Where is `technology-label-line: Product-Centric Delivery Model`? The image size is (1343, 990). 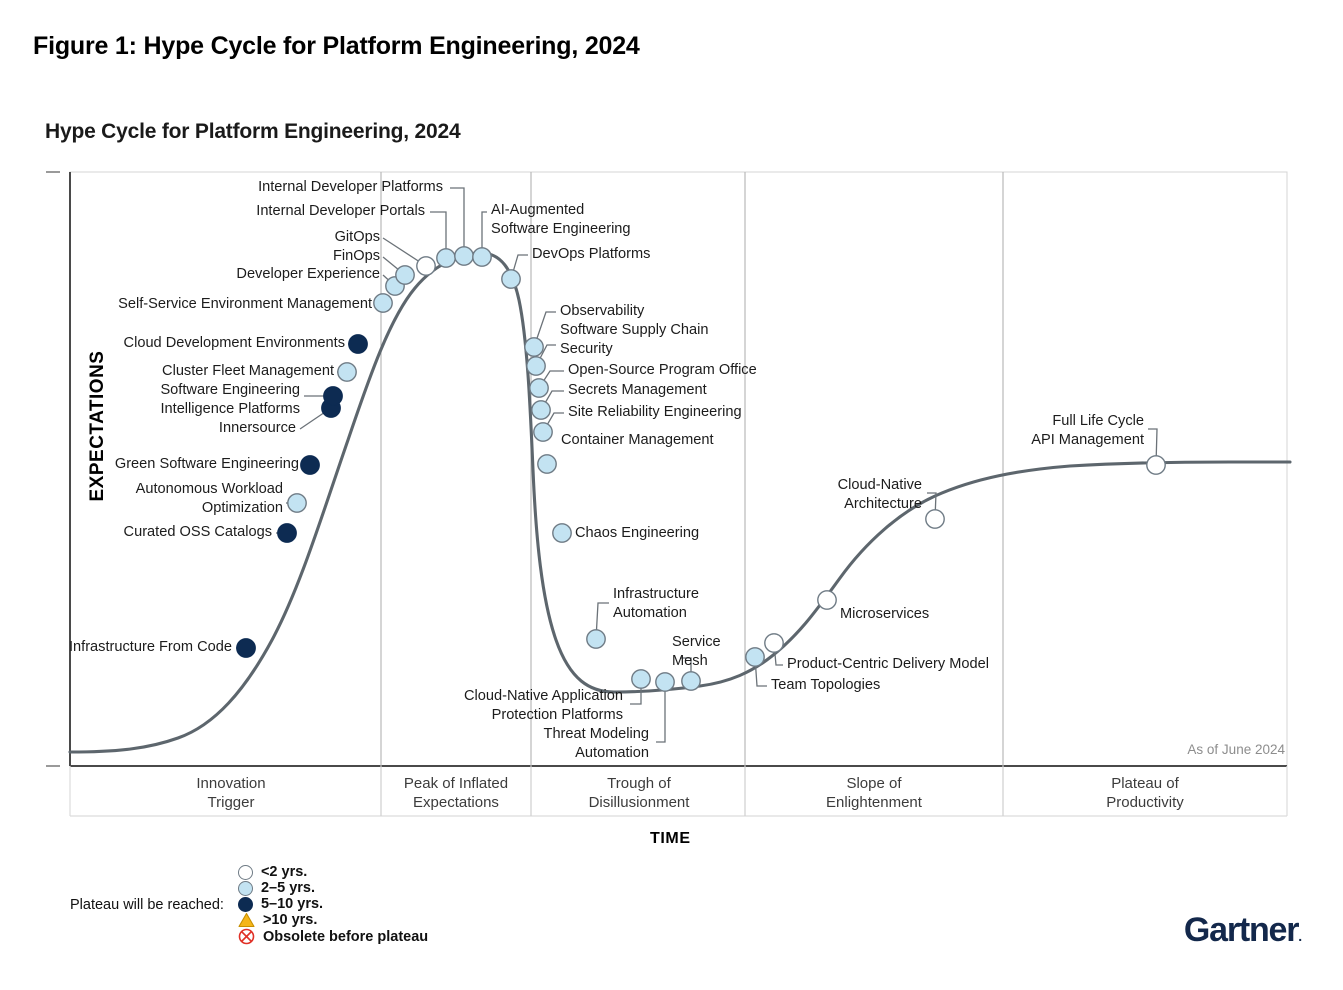 technology-label-line: Product-Centric Delivery Model is located at coordinates (888, 664).